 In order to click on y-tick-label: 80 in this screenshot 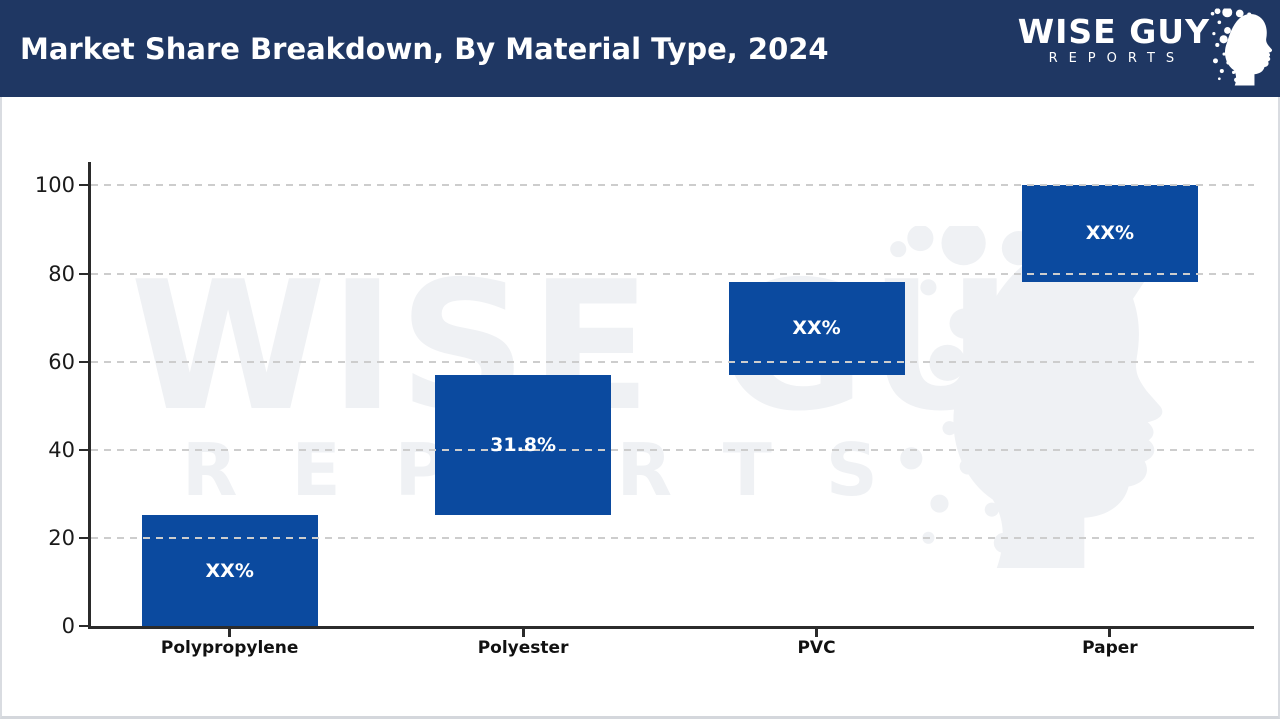, I will do `click(61, 273)`.